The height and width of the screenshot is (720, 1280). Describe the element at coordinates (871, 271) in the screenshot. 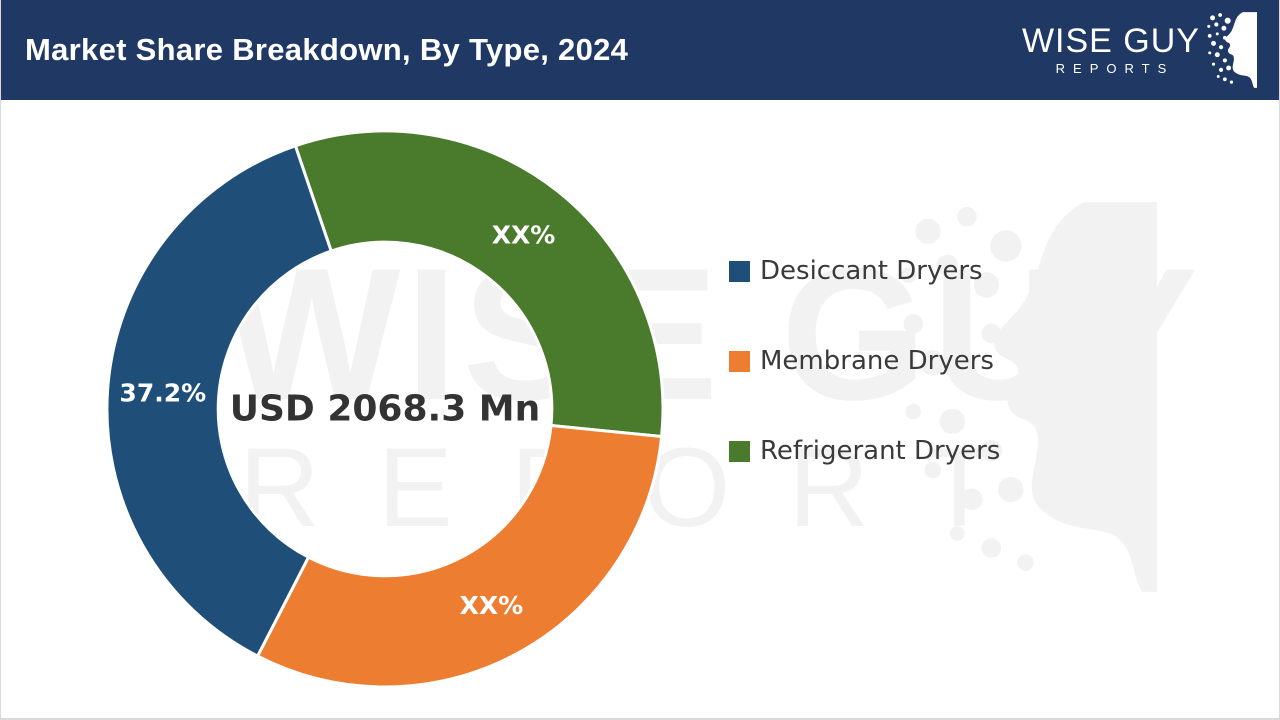

I see `legend-label: Desiccant Dryers` at that location.